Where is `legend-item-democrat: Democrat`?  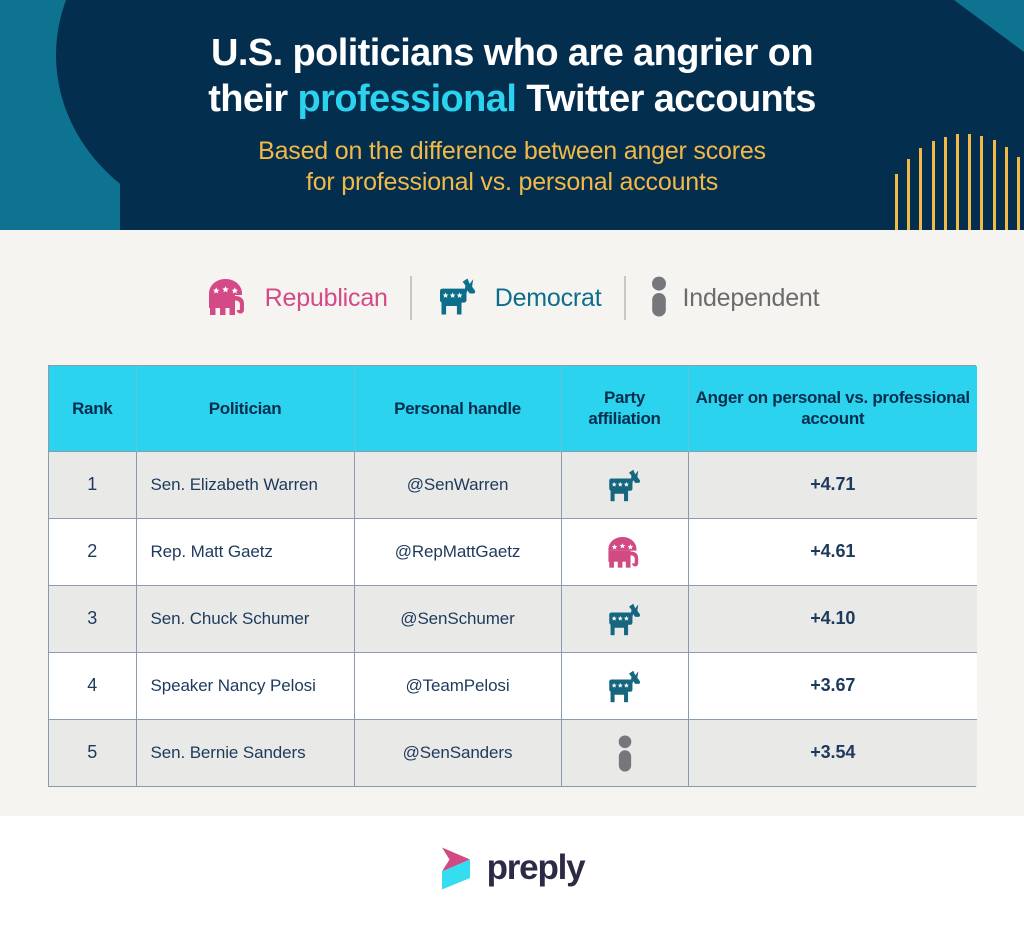
legend-item-democrat: Democrat is located at coordinates (518, 298).